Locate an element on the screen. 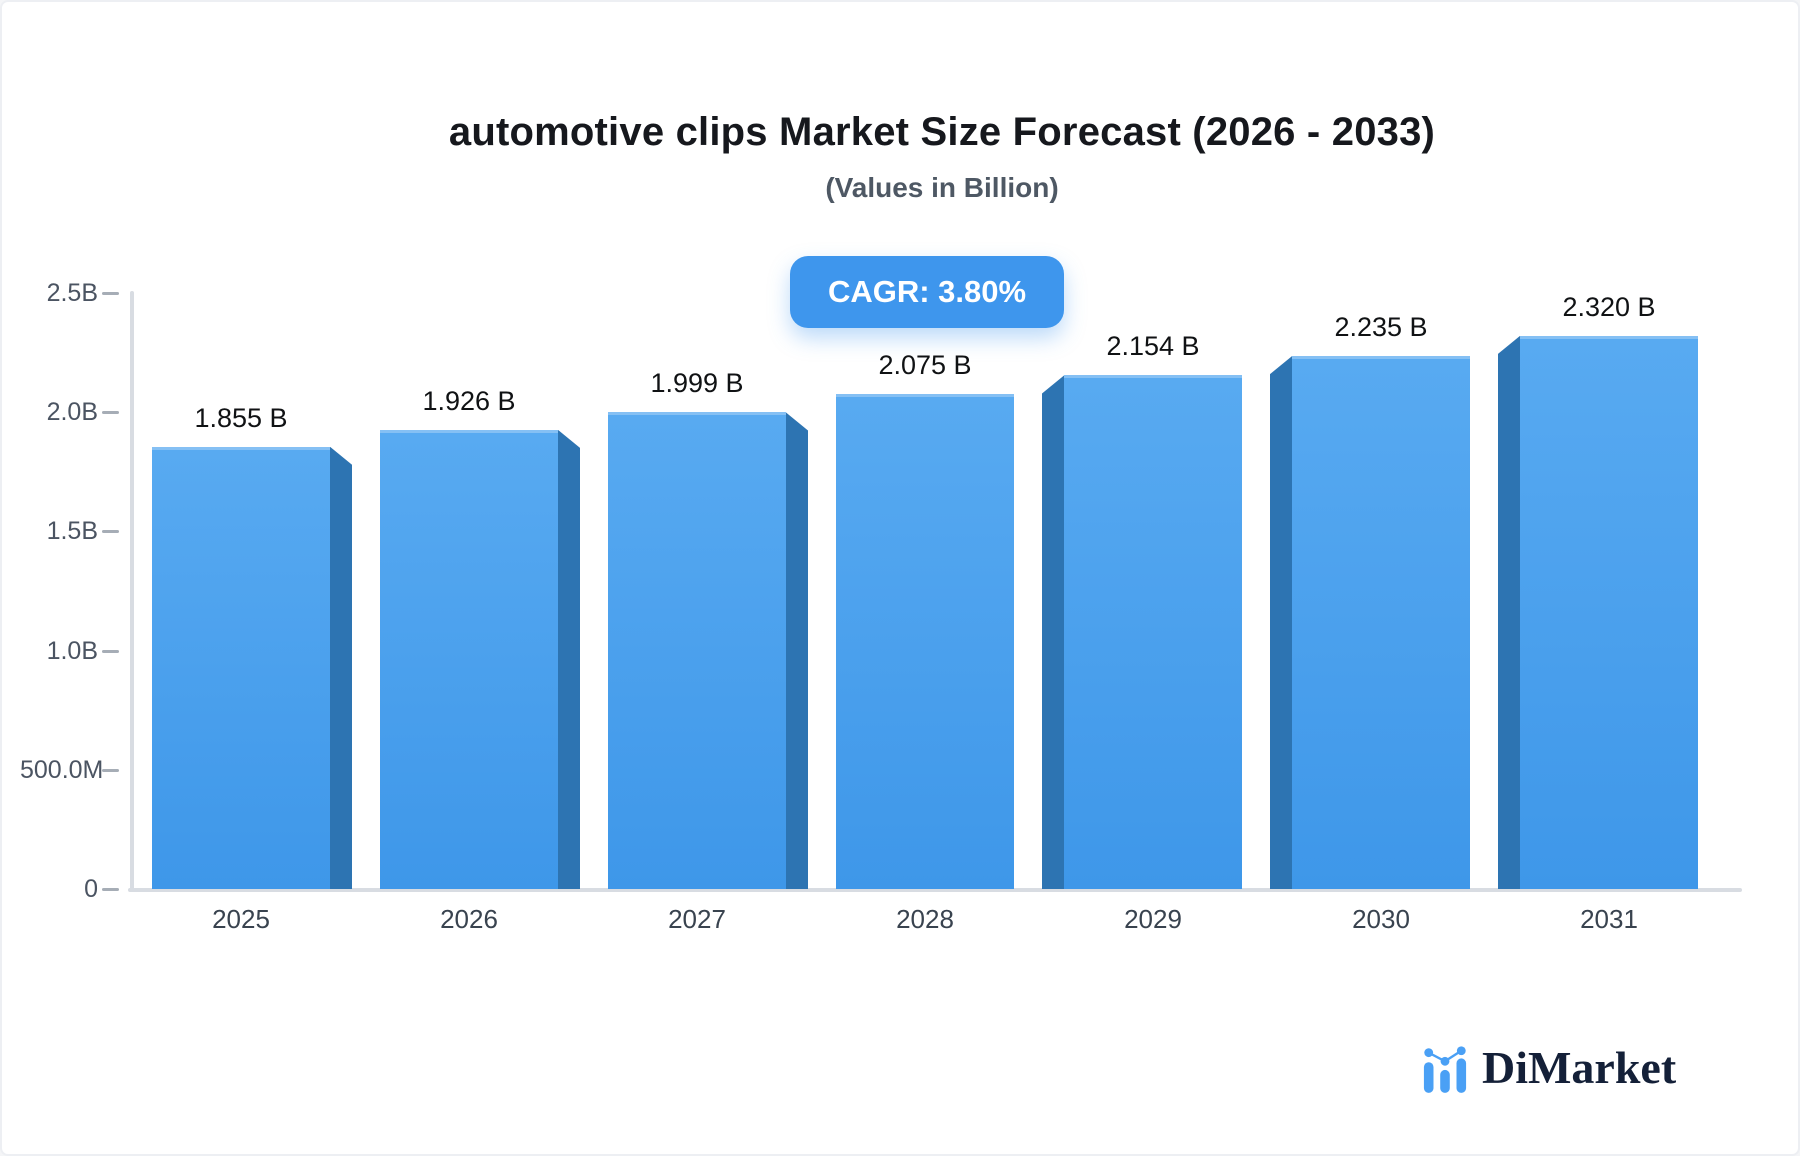 Image resolution: width=1800 pixels, height=1156 pixels. bar-value-label-2031: 2.320 B is located at coordinates (1609, 306).